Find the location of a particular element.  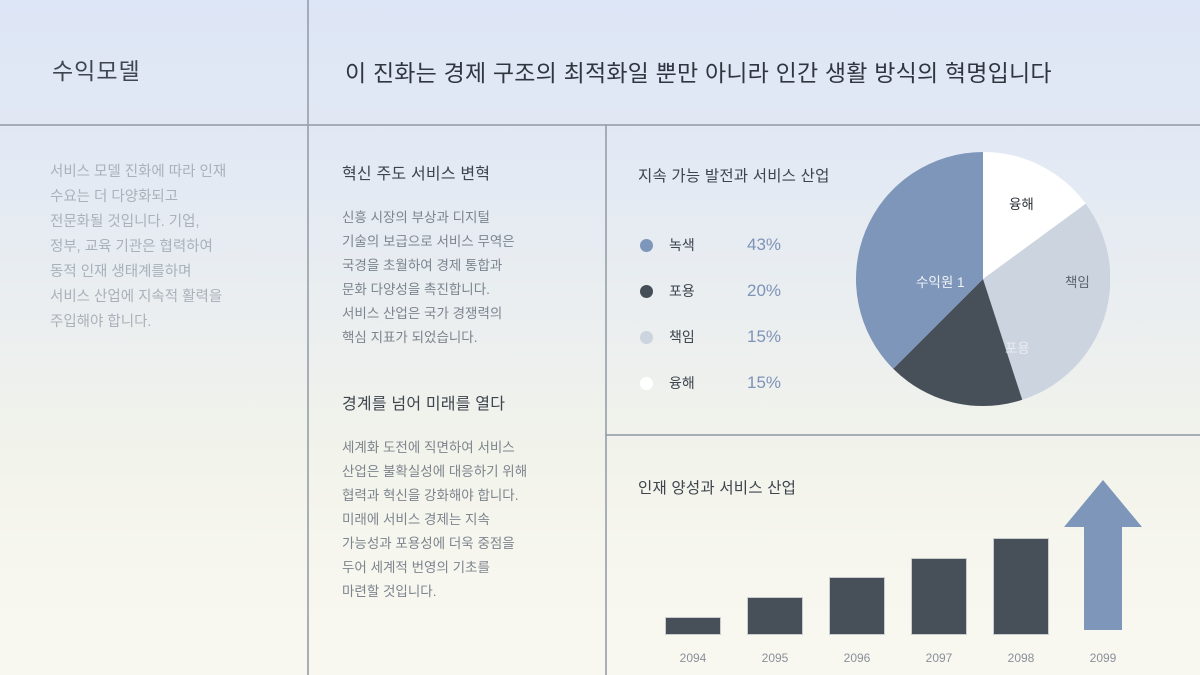

bar-column: 2098 is located at coordinates (1021, 601).